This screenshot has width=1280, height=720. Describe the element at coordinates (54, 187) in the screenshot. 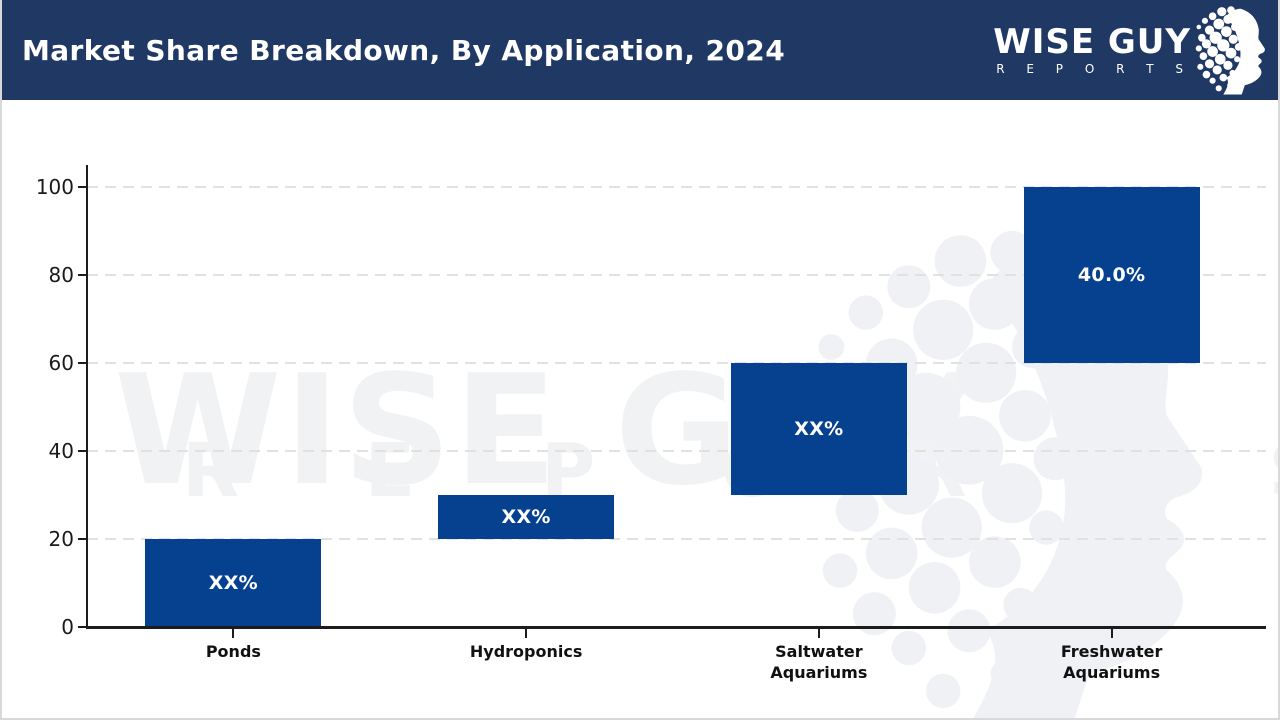

I see `y-tick-label: 100` at that location.